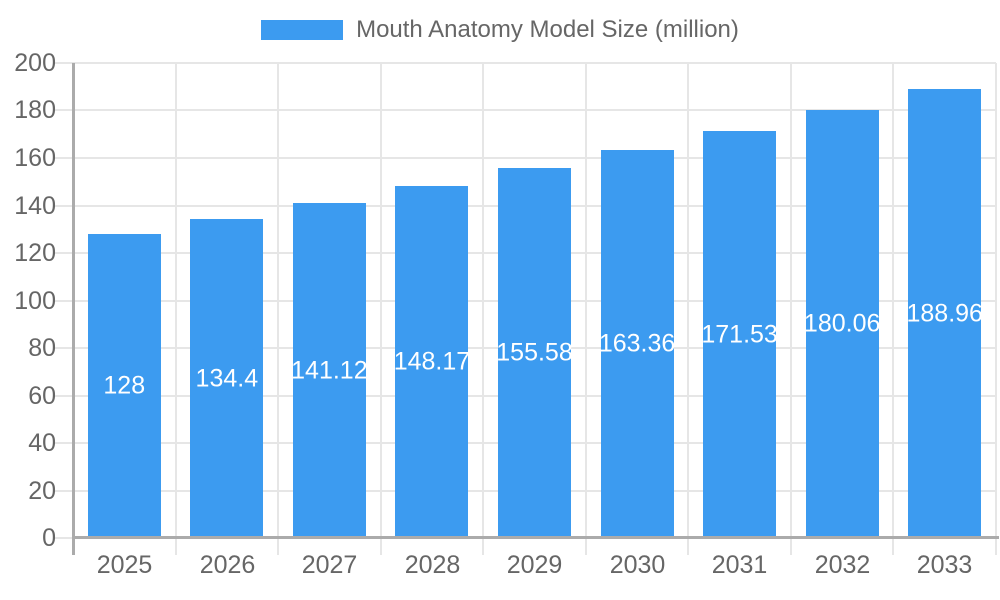 This screenshot has height=600, width=1000. What do you see at coordinates (302, 30) in the screenshot?
I see `legend-swatch-icon` at bounding box center [302, 30].